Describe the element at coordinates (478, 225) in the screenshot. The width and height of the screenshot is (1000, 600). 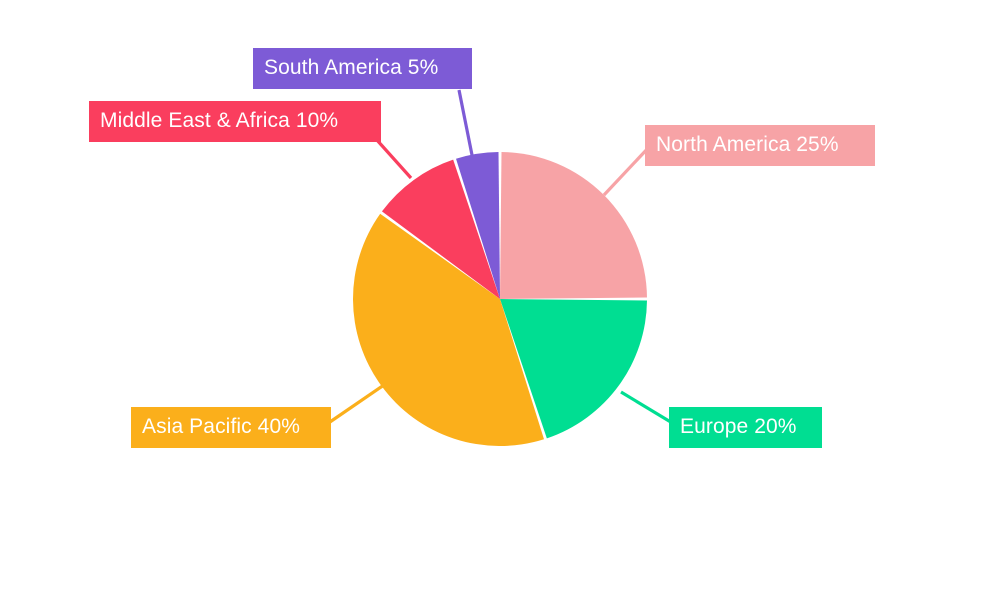
I see `pie-slice-south-america` at that location.